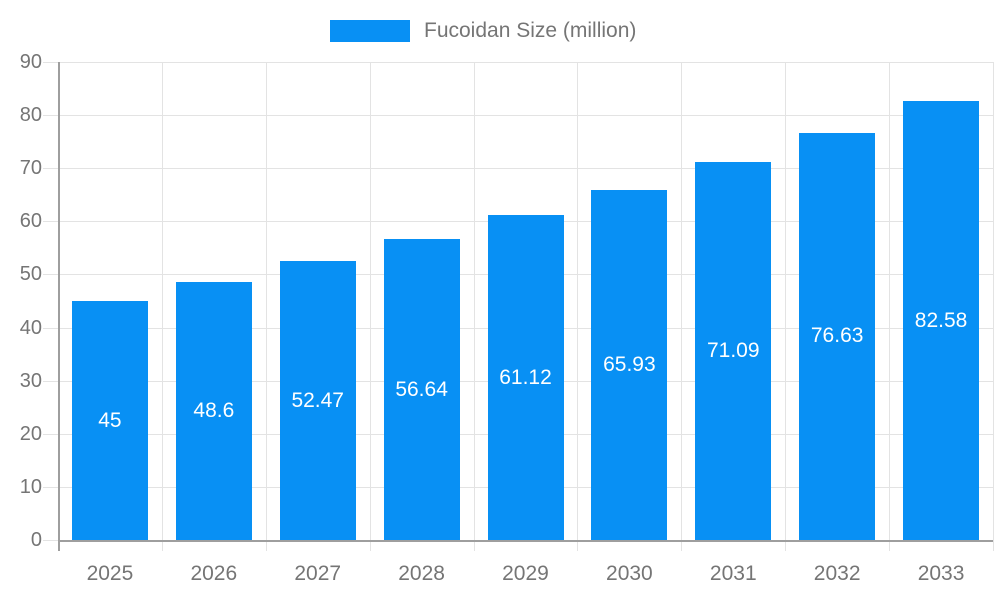 The width and height of the screenshot is (1000, 600). What do you see at coordinates (837, 573) in the screenshot?
I see `x-axis-label: 2032` at bounding box center [837, 573].